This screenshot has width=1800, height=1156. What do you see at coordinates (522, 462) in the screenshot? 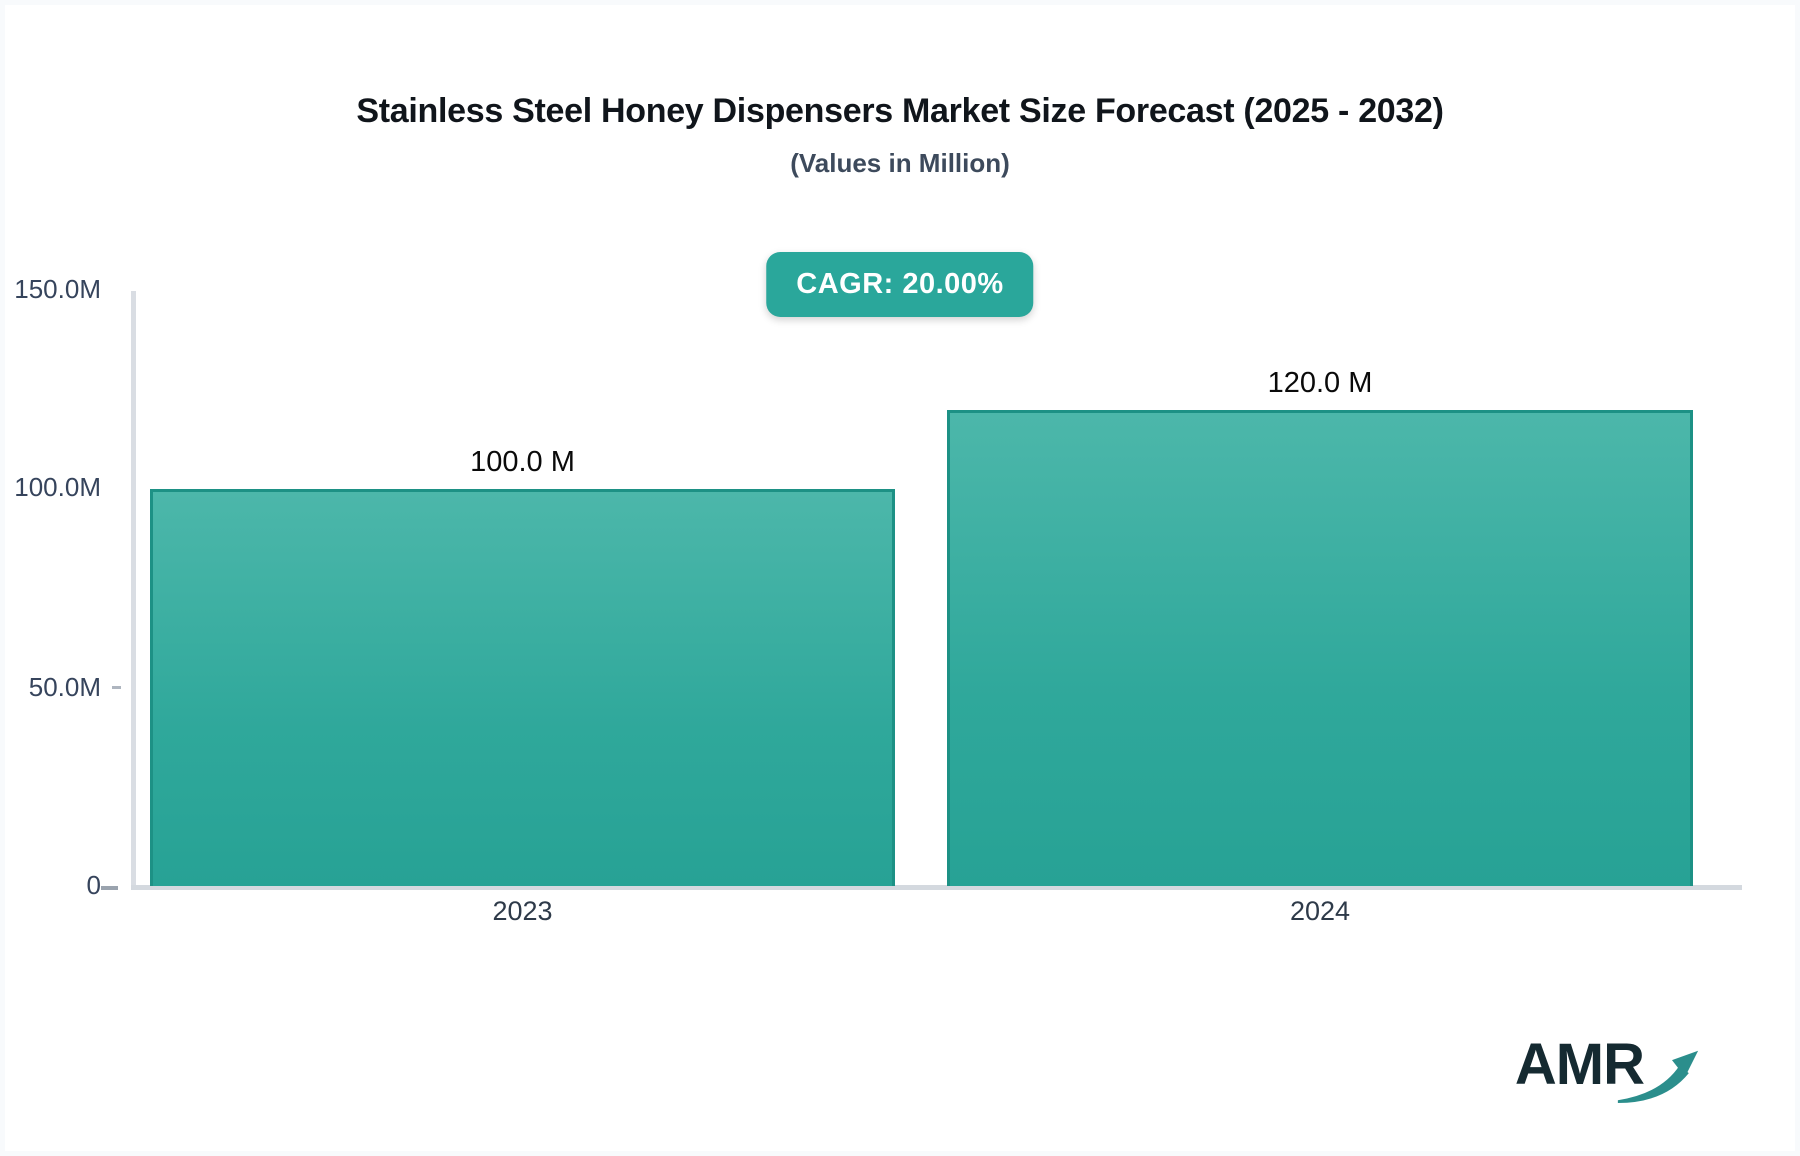
I see `bar-value-label-2023: 100.0 M` at bounding box center [522, 462].